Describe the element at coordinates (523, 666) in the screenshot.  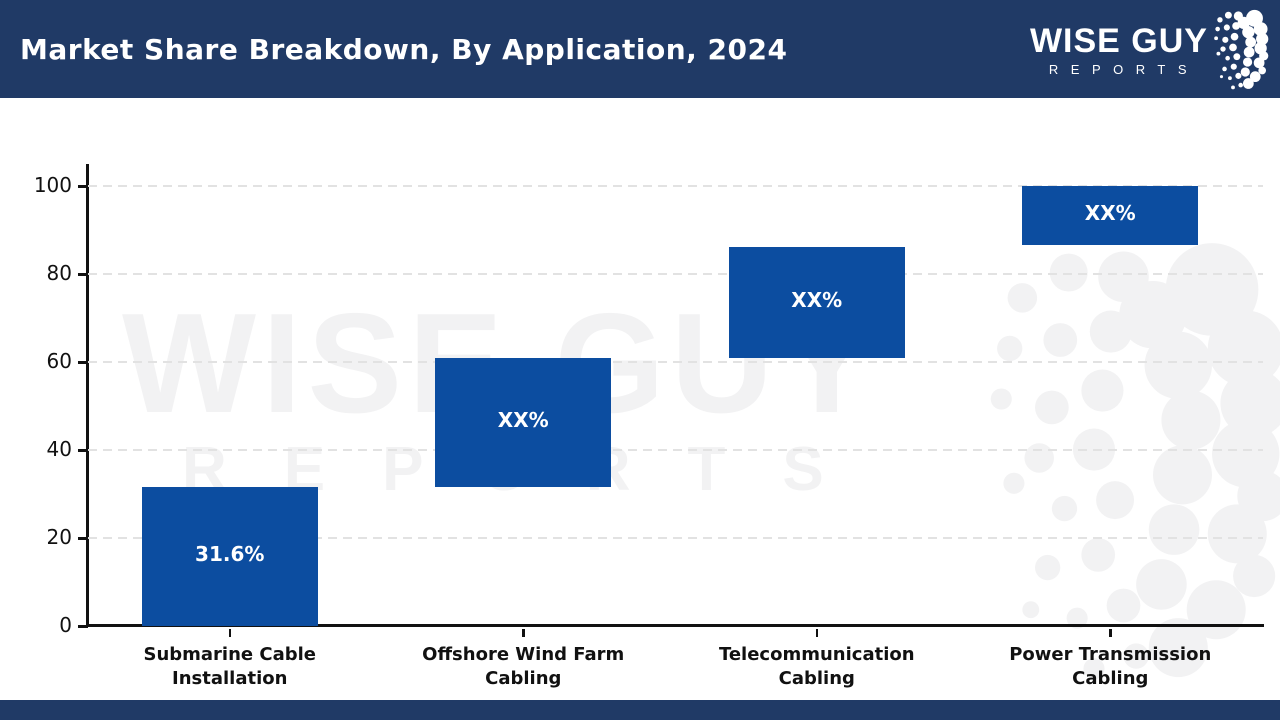
I see `x-category-label: Offshore Wind Farm Cabling` at that location.